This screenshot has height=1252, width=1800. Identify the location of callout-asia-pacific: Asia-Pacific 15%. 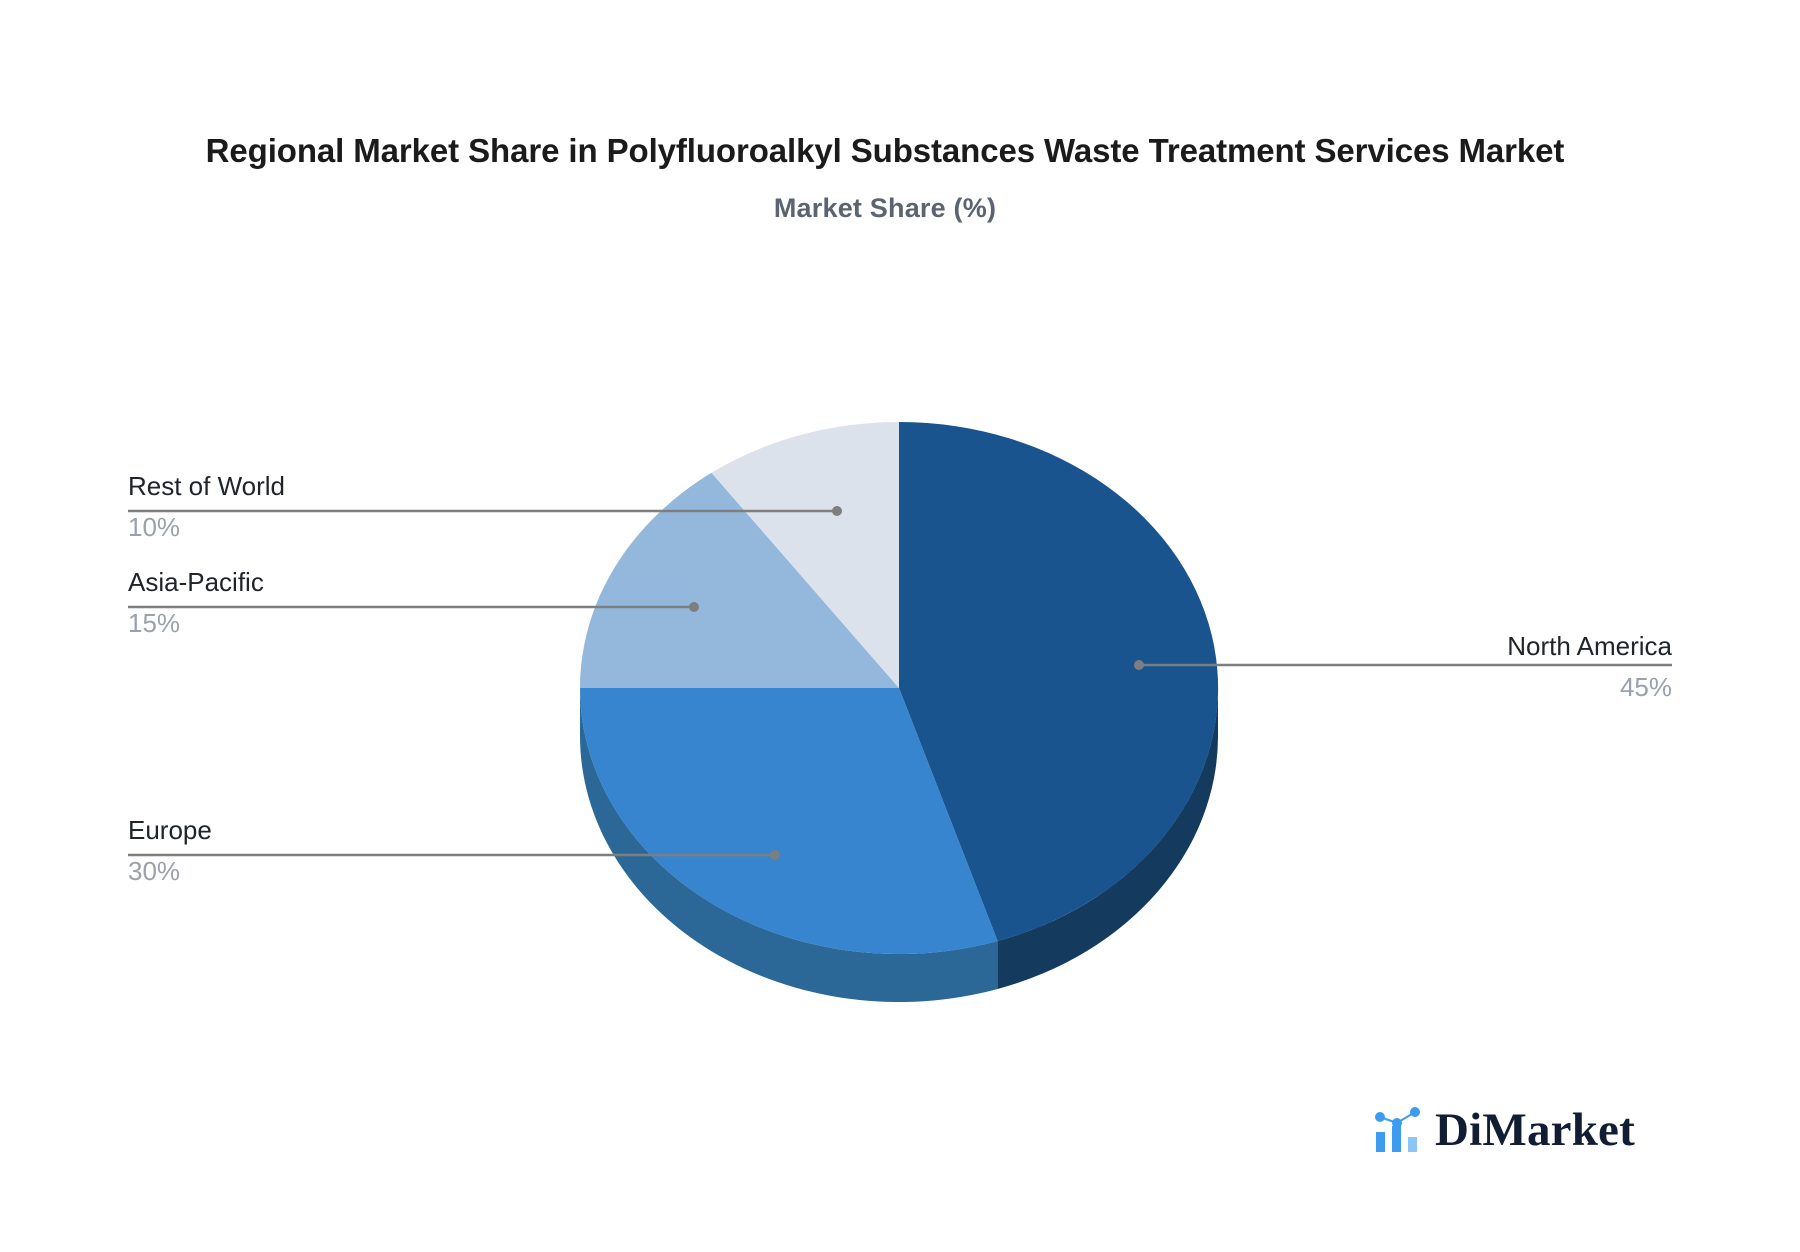
(196, 602).